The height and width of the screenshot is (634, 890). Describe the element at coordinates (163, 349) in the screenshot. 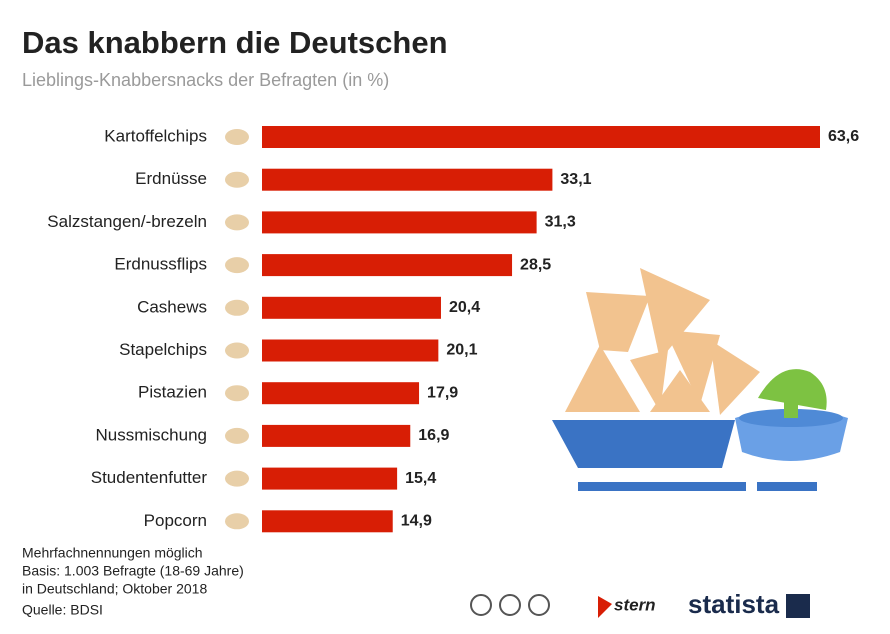

I see `category-label: Stapelchips` at that location.